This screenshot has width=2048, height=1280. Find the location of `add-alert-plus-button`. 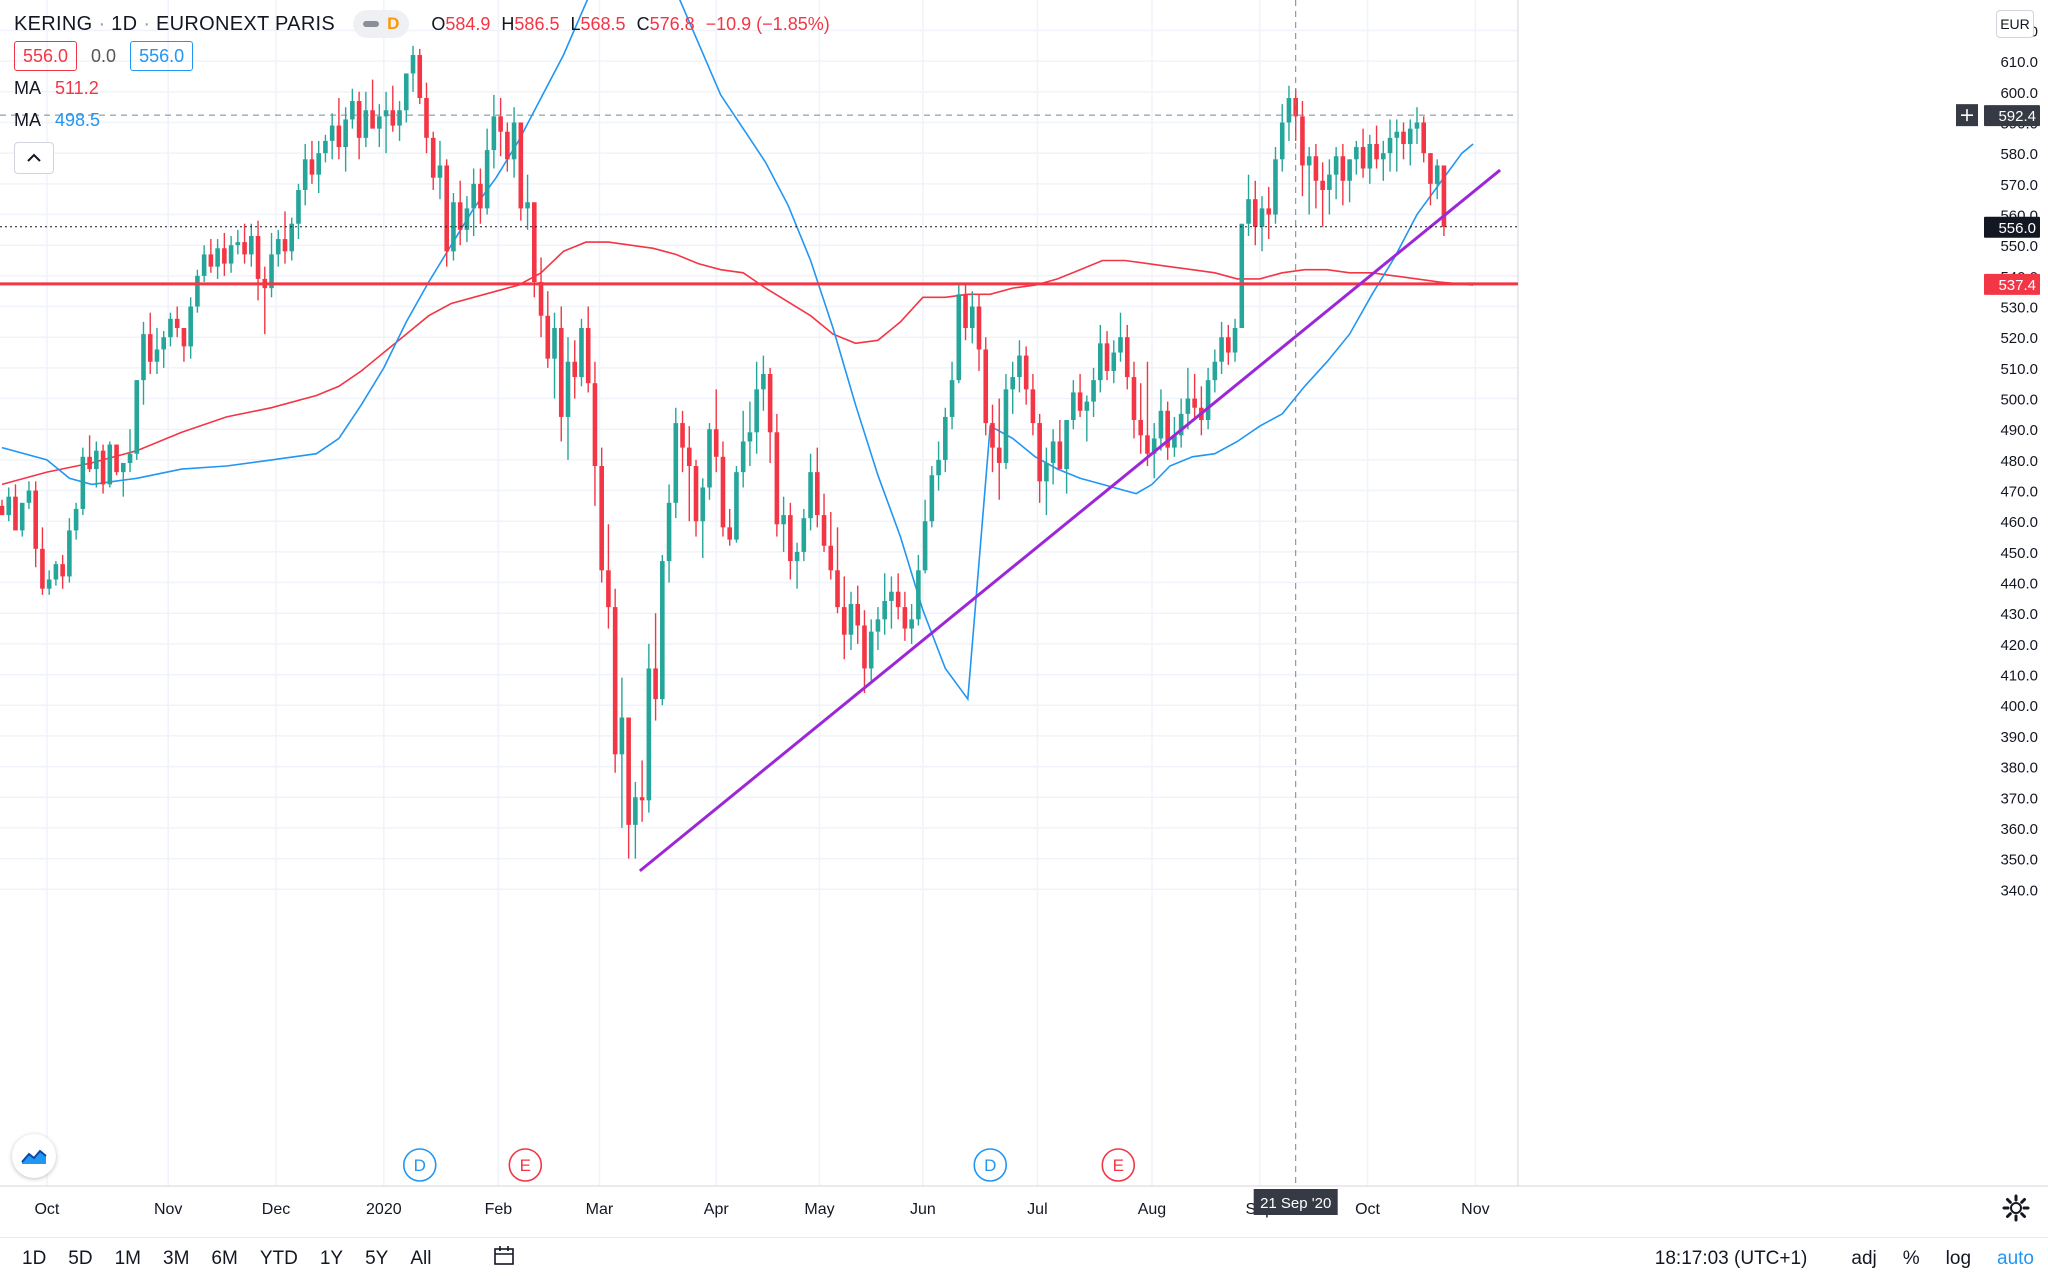

add-alert-plus-button is located at coordinates (1967, 115).